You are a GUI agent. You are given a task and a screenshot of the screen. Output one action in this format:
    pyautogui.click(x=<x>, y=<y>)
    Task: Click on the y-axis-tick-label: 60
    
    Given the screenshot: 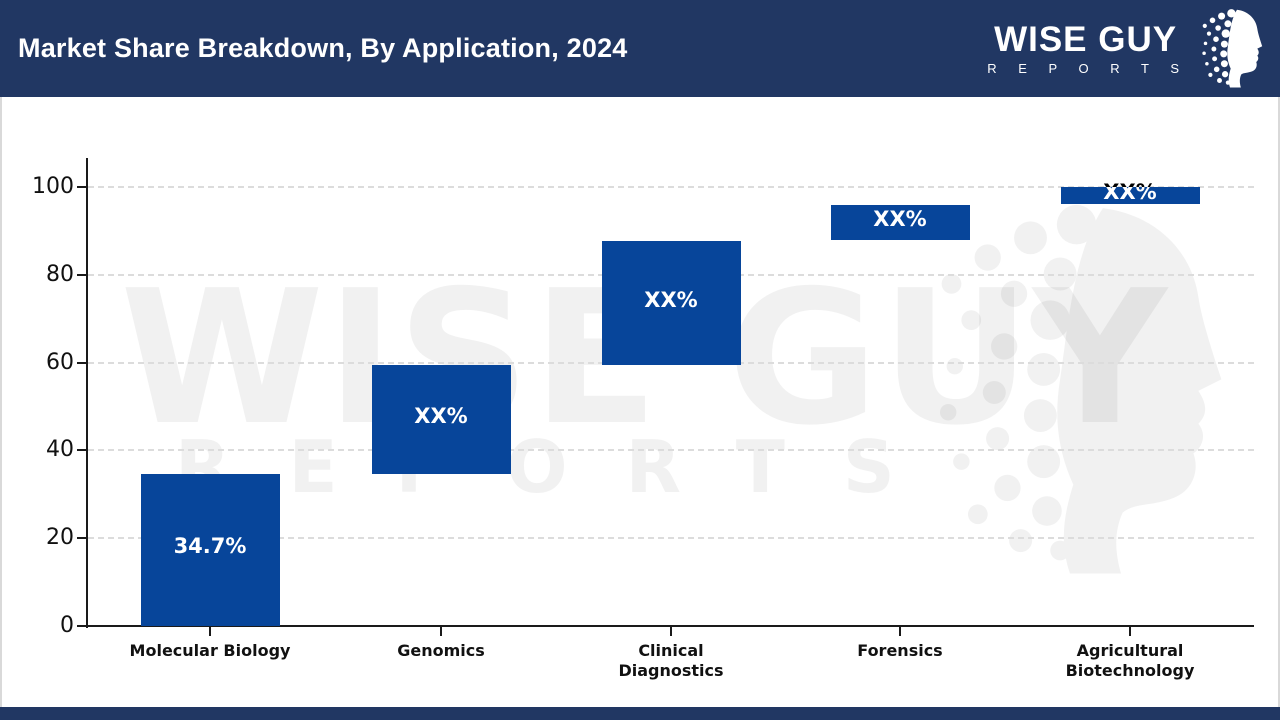 What is the action you would take?
    pyautogui.click(x=60, y=362)
    